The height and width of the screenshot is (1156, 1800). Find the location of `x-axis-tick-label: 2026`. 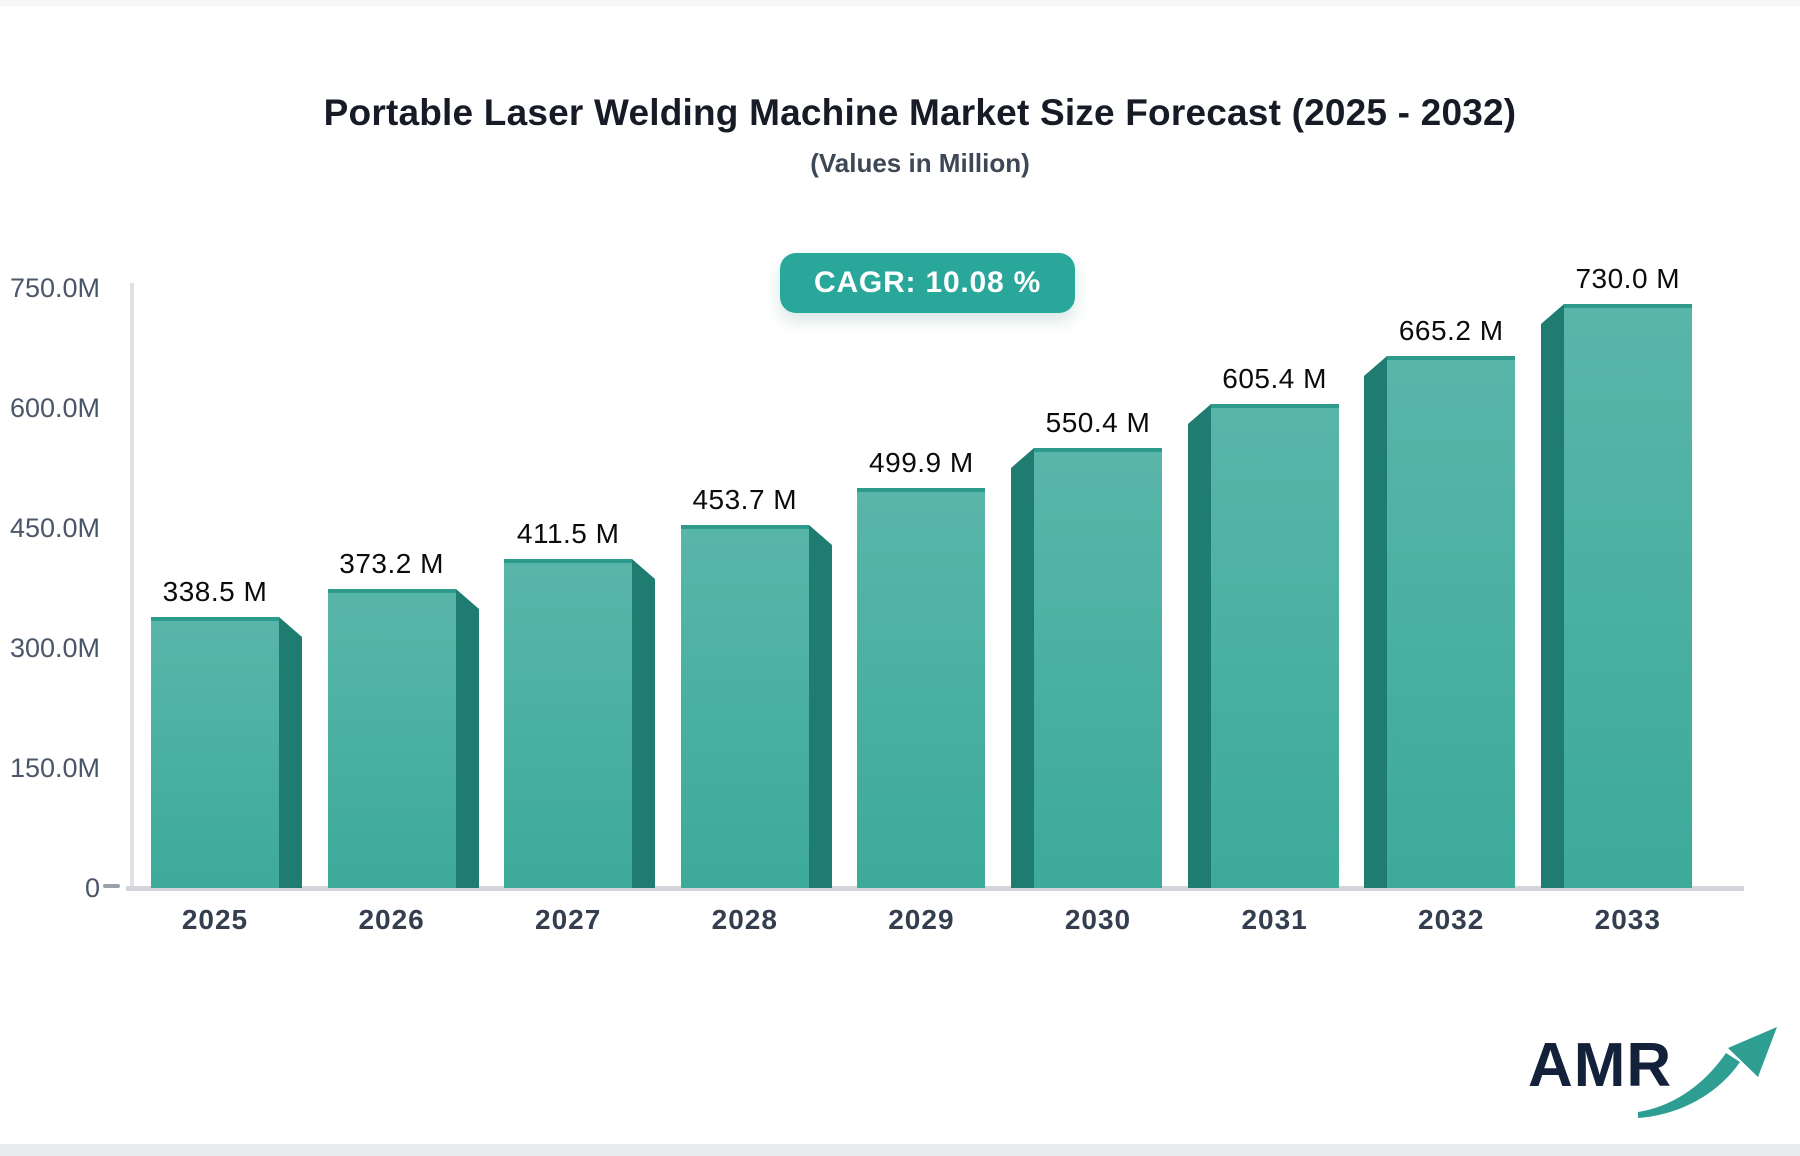

x-axis-tick-label: 2026 is located at coordinates (391, 919).